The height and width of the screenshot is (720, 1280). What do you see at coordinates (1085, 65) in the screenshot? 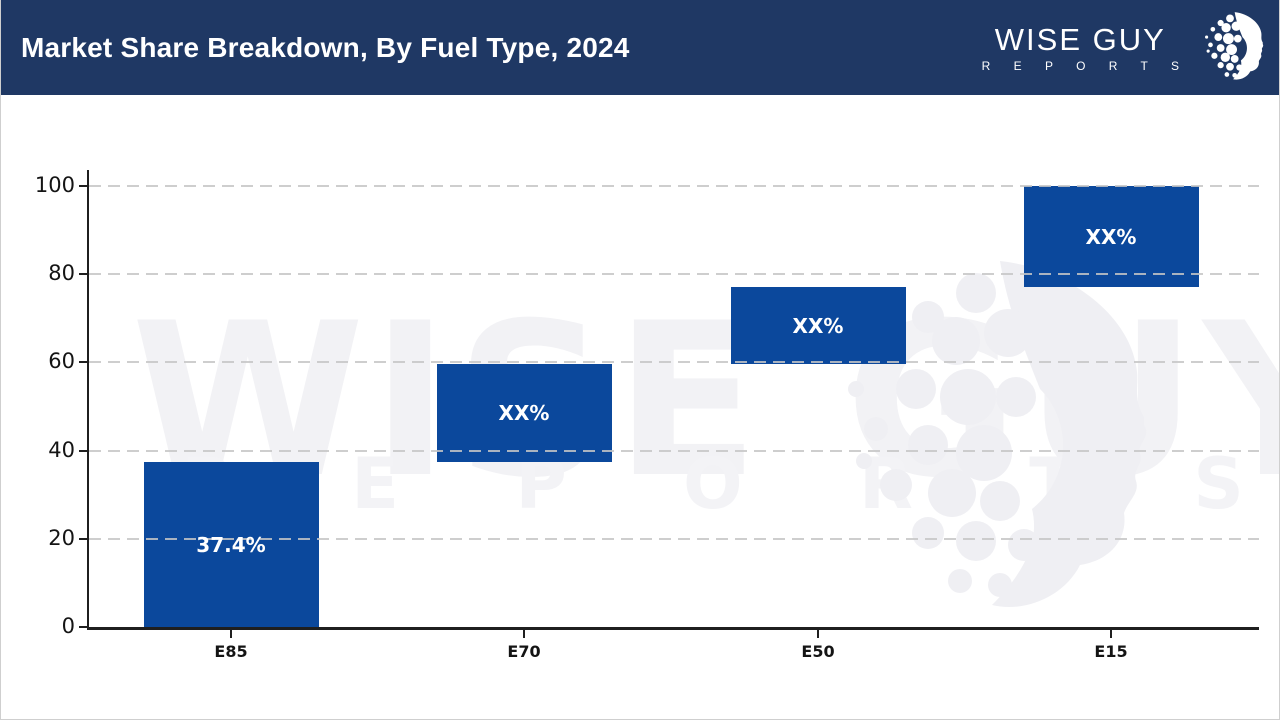
I see `logo-subtitle: R E P O R T S` at bounding box center [1085, 65].